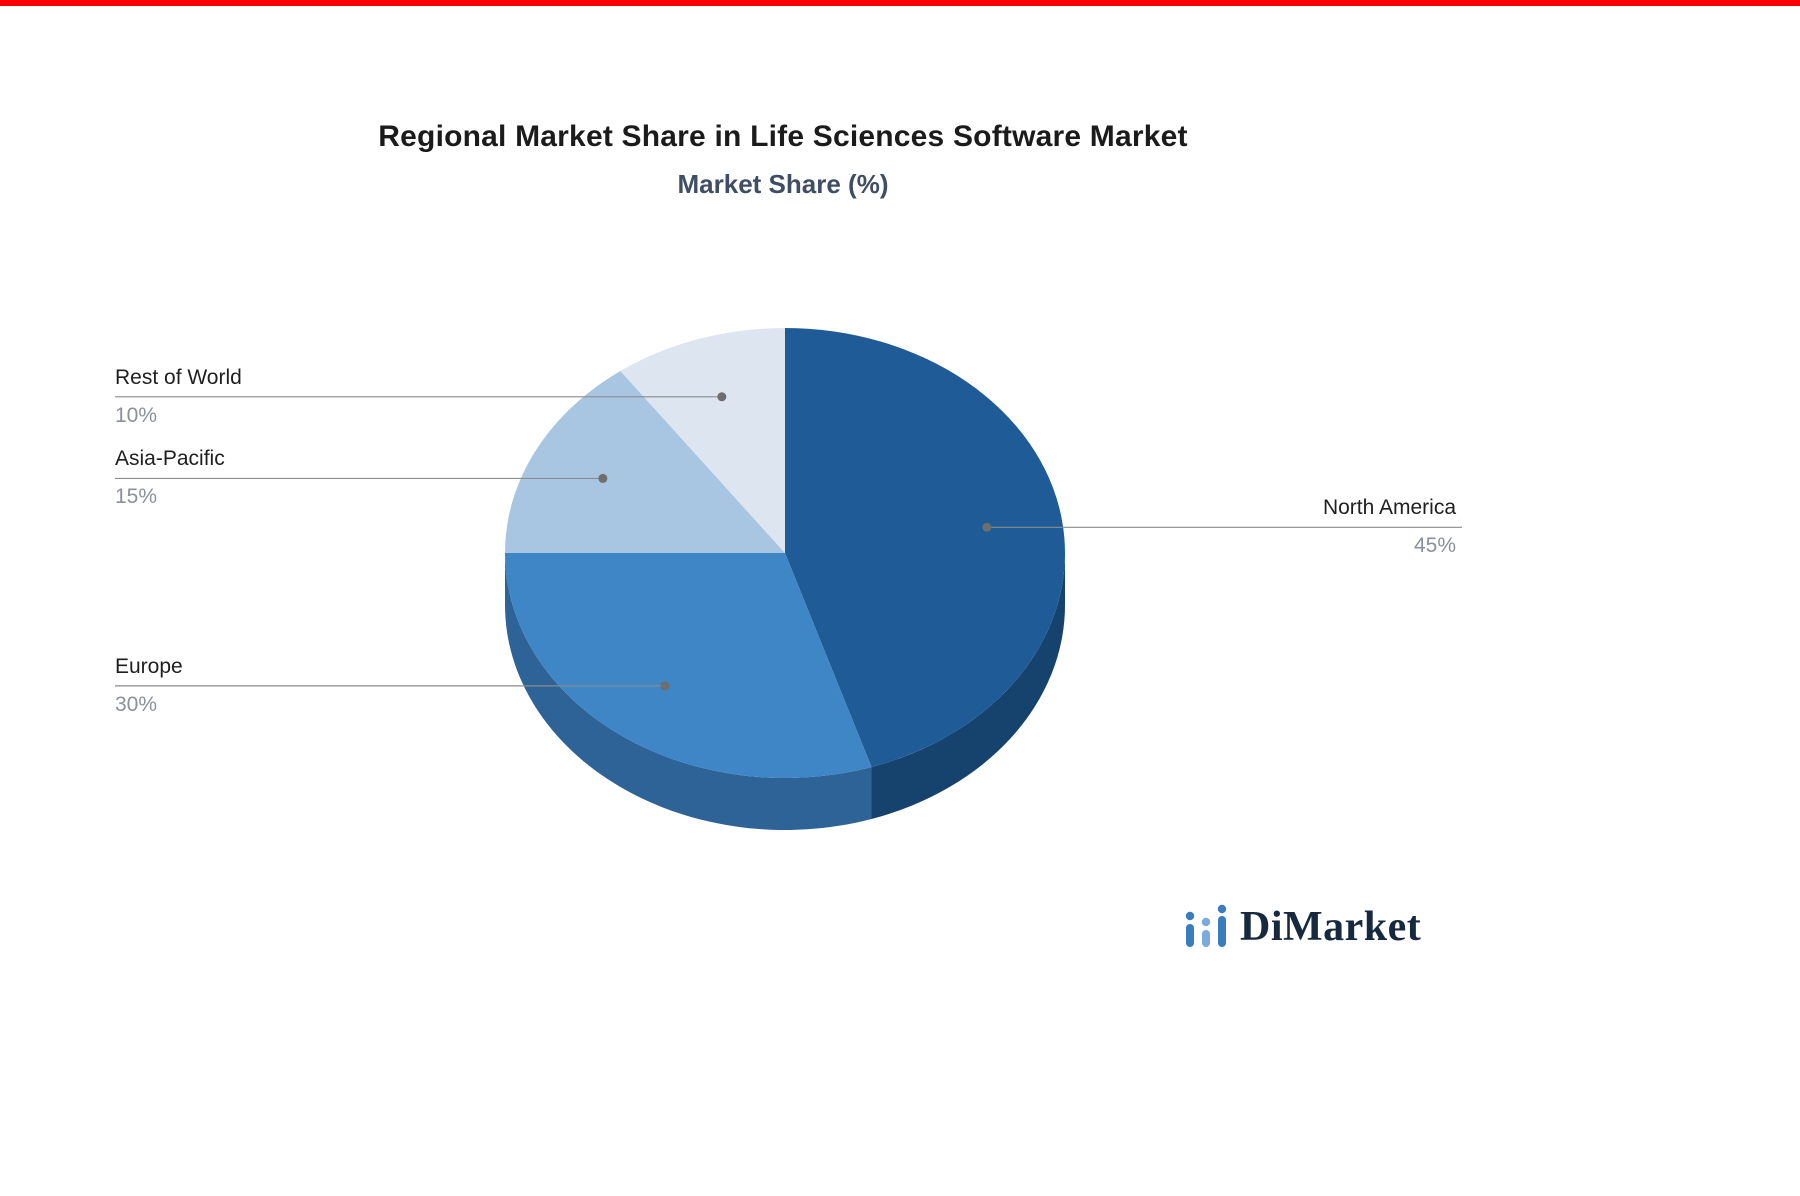  What do you see at coordinates (1434, 546) in the screenshot?
I see `pie-label-value: 45%` at bounding box center [1434, 546].